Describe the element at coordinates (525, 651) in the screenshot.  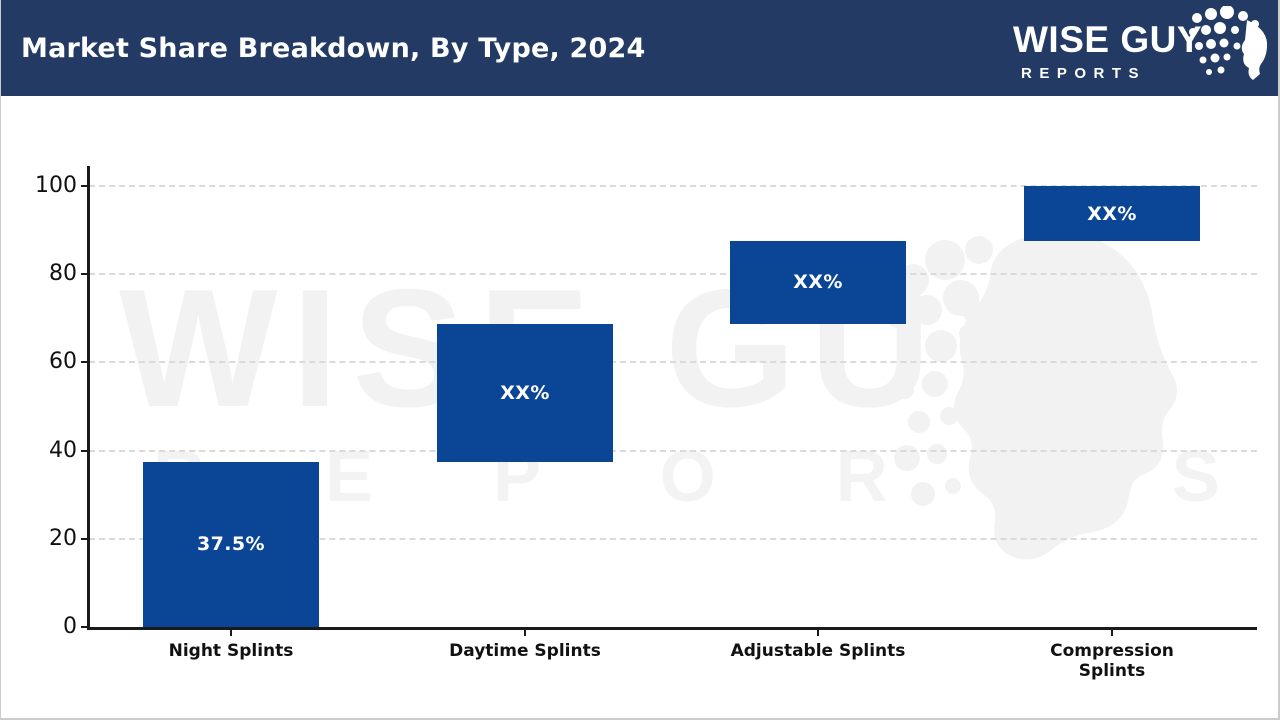
I see `x-axis-category-label: Daytime Splints` at that location.